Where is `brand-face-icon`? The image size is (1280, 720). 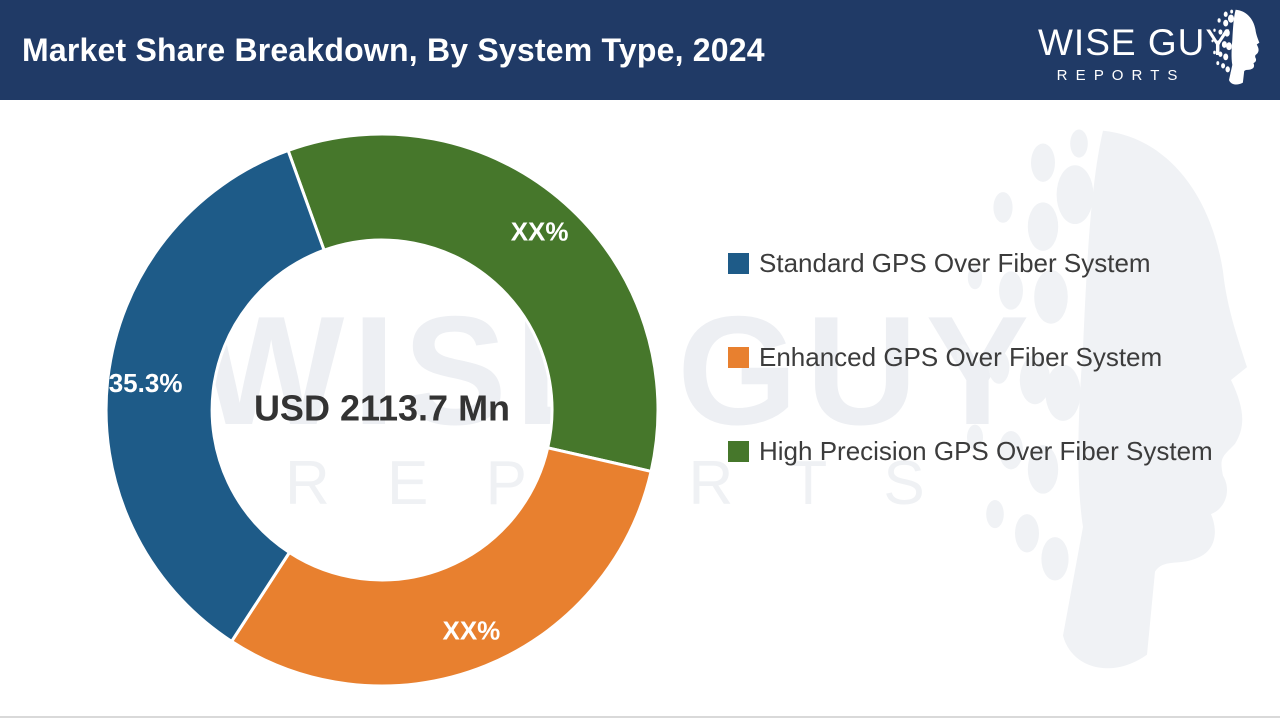 brand-face-icon is located at coordinates (1235, 47).